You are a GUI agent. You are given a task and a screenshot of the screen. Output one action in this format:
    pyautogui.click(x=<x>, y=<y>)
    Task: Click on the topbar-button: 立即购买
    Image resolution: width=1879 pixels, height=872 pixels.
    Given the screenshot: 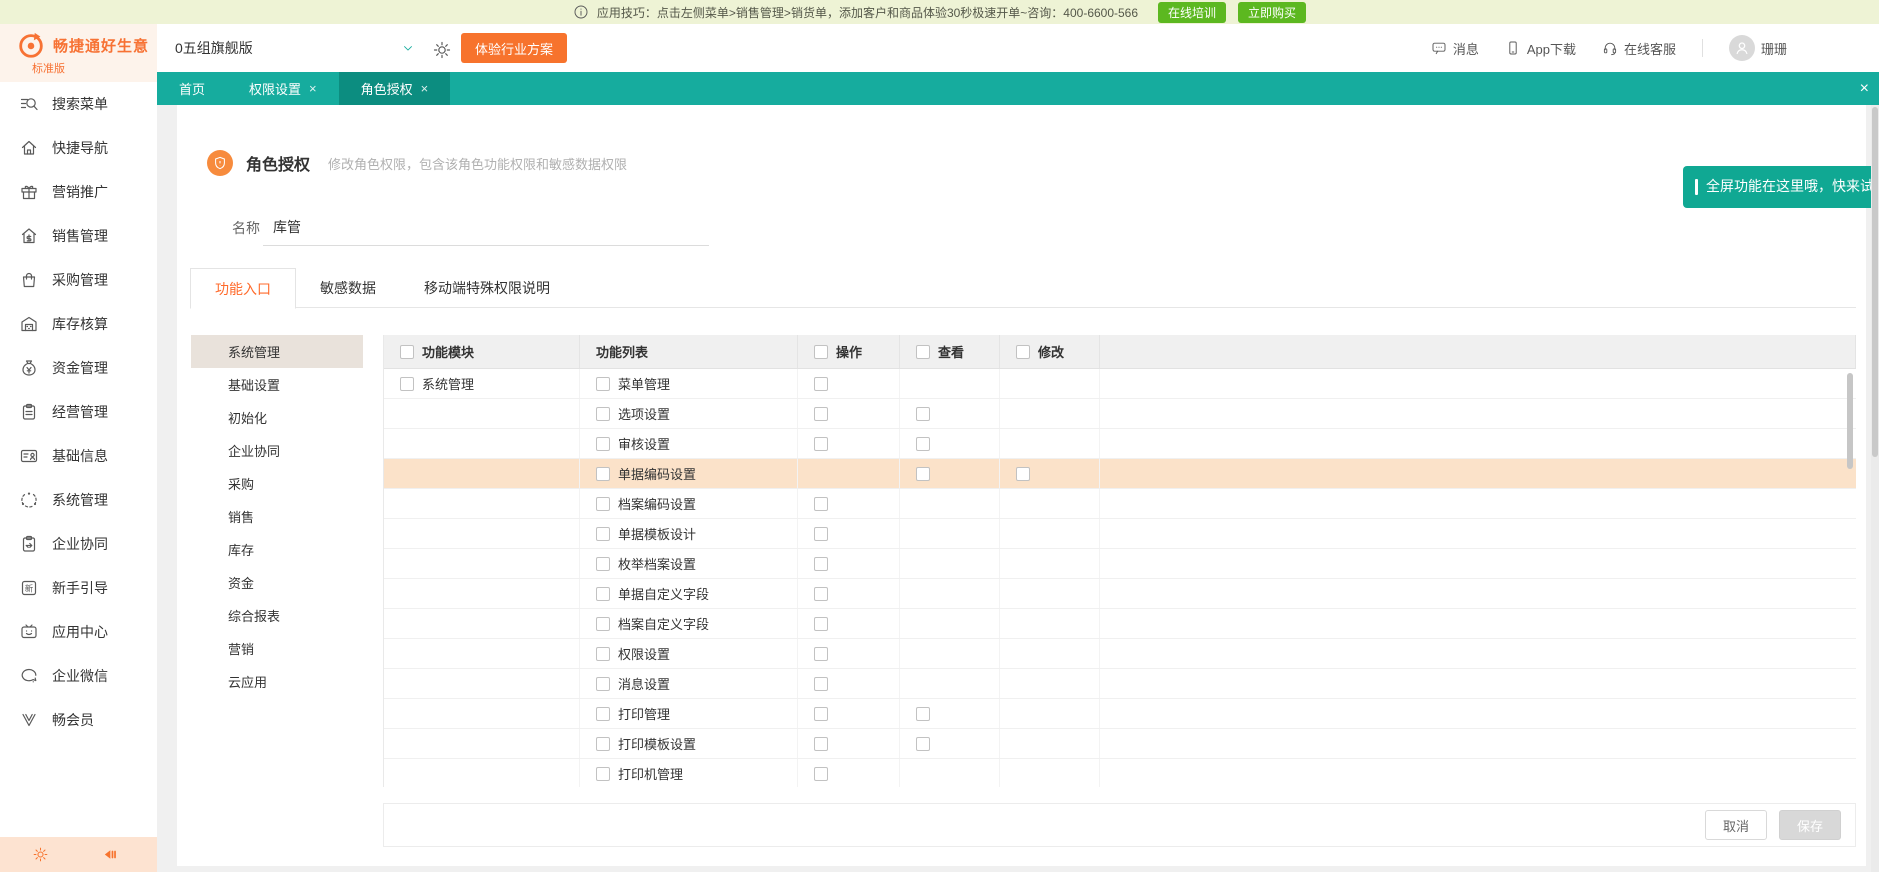 What is the action you would take?
    pyautogui.click(x=1272, y=12)
    